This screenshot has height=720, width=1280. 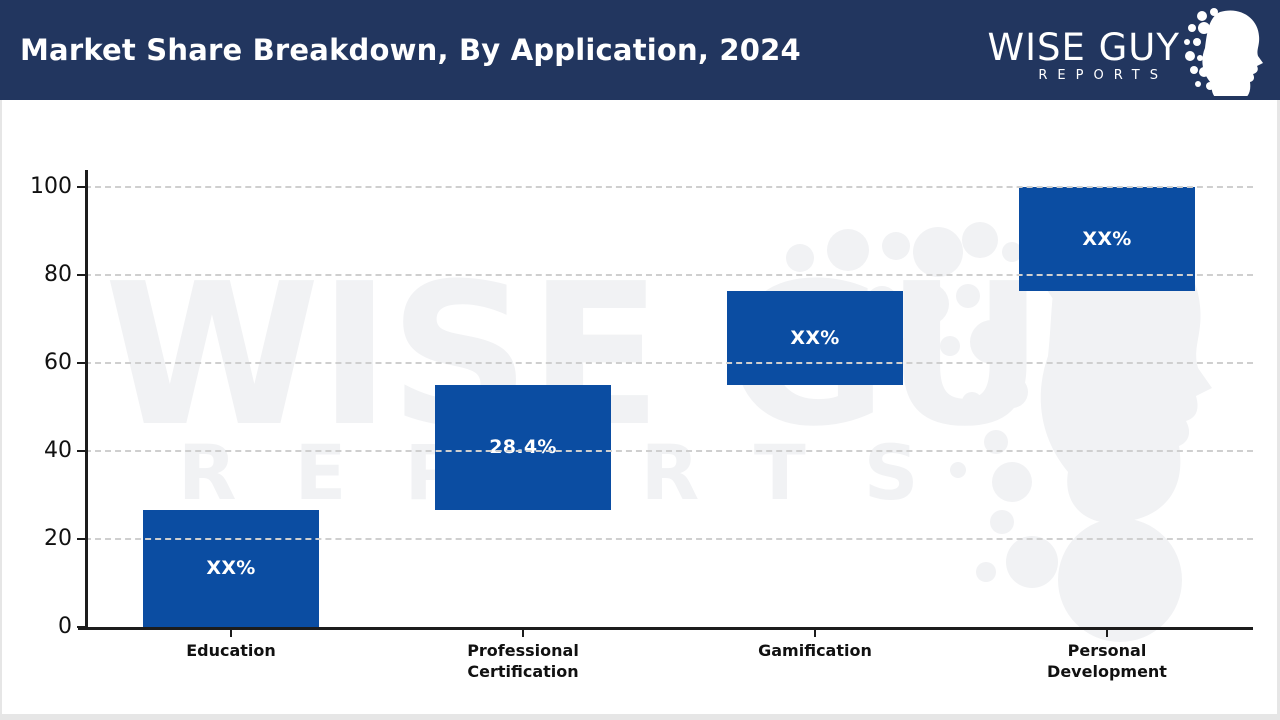 What do you see at coordinates (640, 717) in the screenshot?
I see `frame-edge-bottom` at bounding box center [640, 717].